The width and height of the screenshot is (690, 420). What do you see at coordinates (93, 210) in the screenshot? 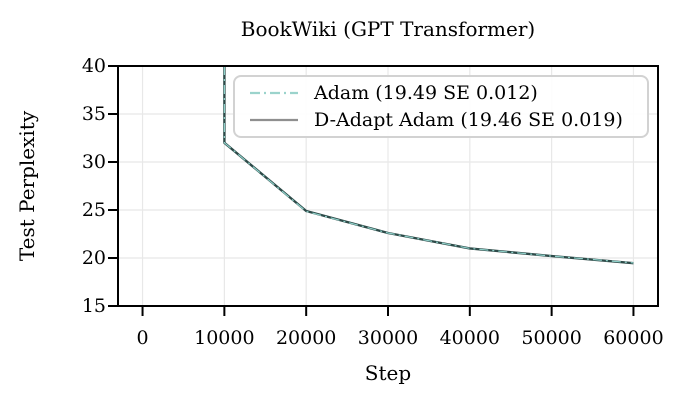
I see `y-tick-label: 25` at bounding box center [93, 210].